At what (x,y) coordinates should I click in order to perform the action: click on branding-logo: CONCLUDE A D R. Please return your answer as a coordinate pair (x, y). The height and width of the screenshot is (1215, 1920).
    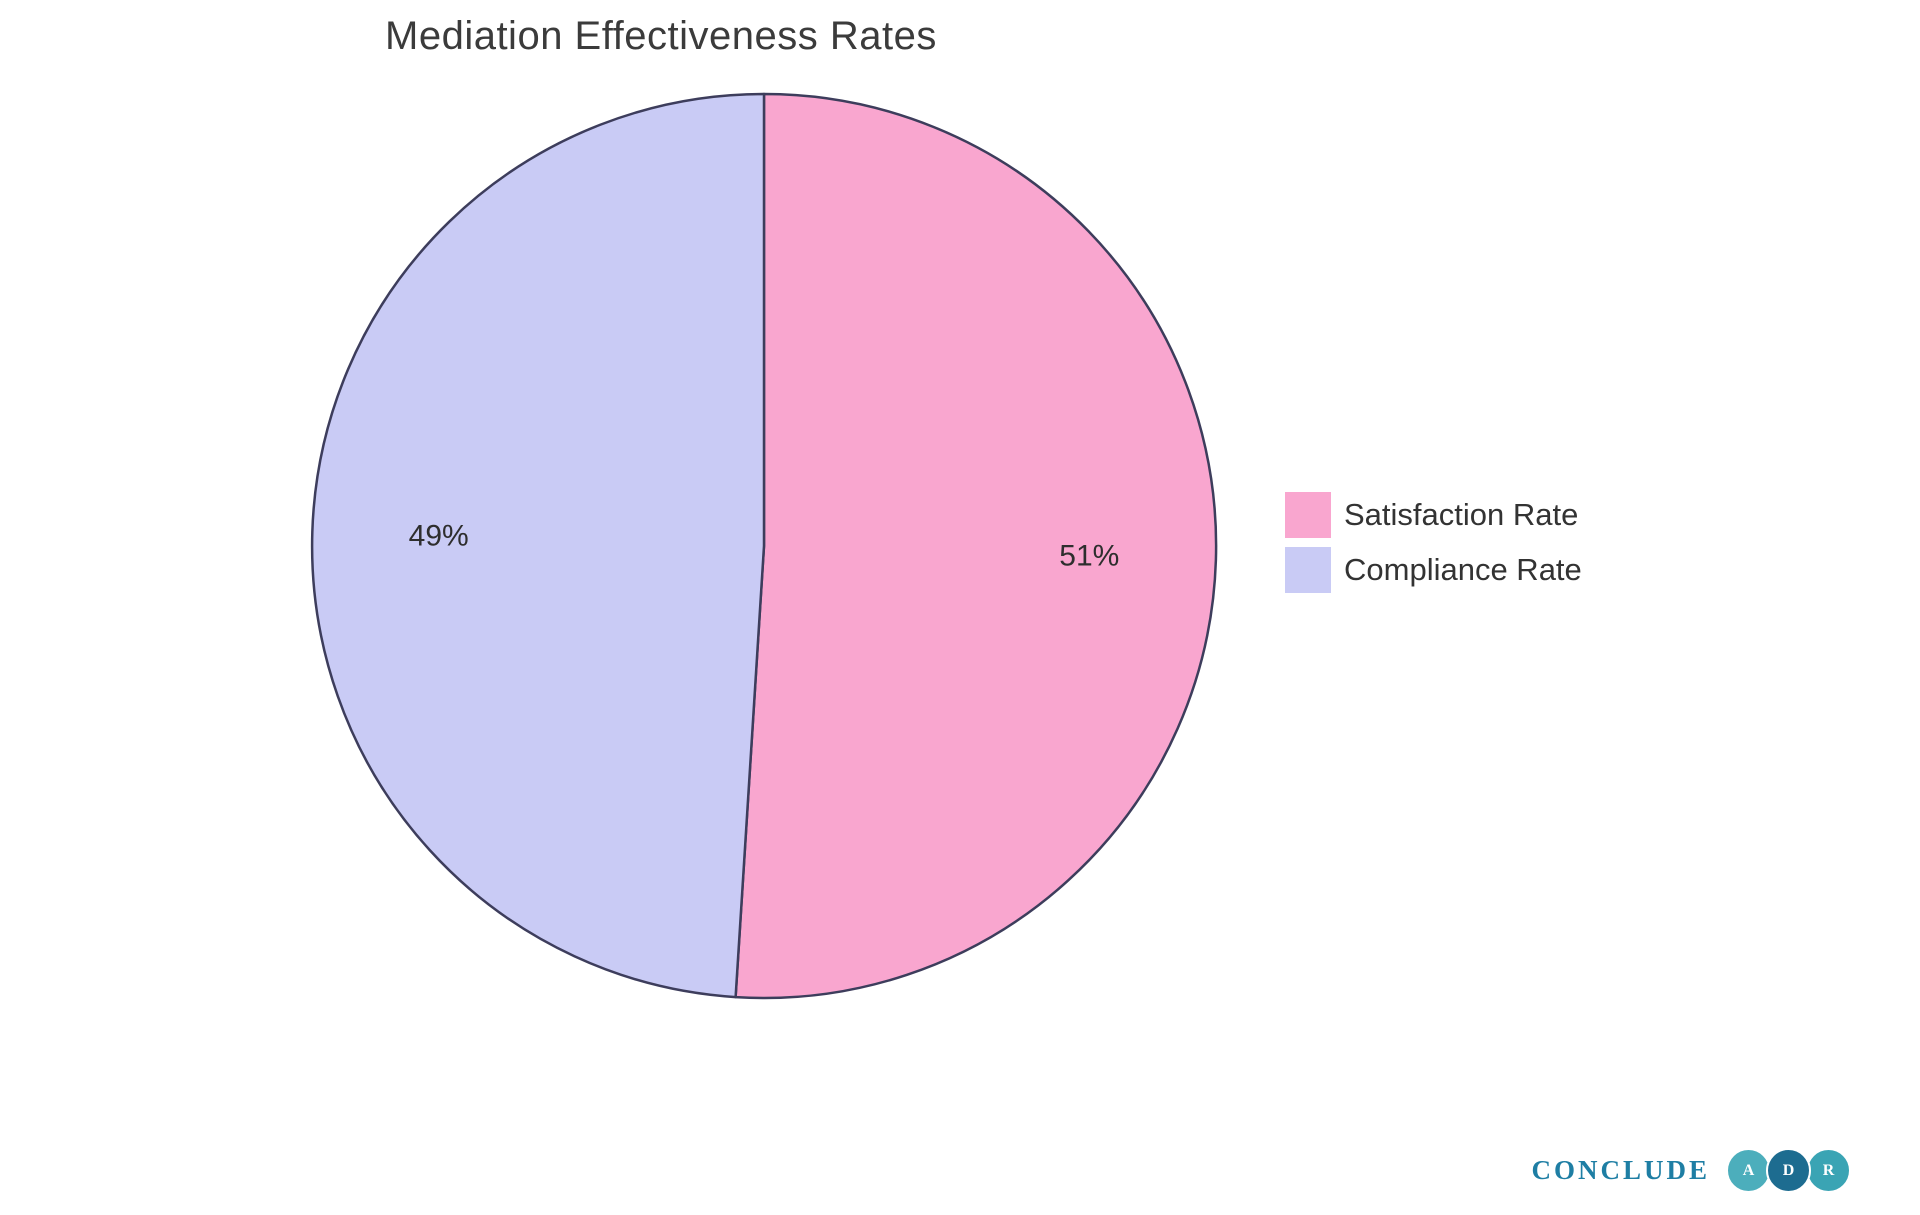
    Looking at the image, I should click on (1691, 1170).